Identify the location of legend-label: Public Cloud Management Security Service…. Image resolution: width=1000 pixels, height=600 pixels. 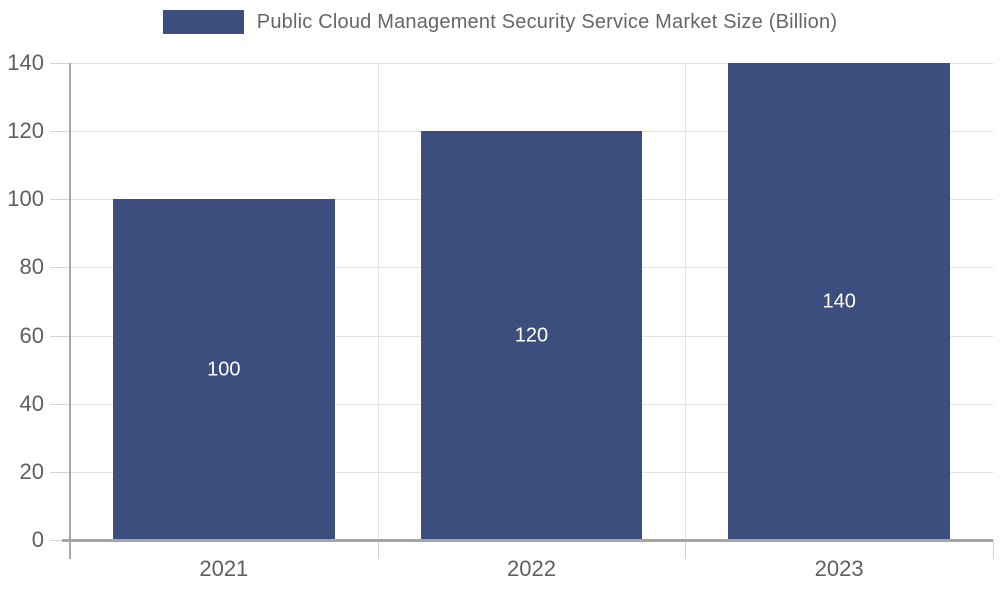
(547, 21).